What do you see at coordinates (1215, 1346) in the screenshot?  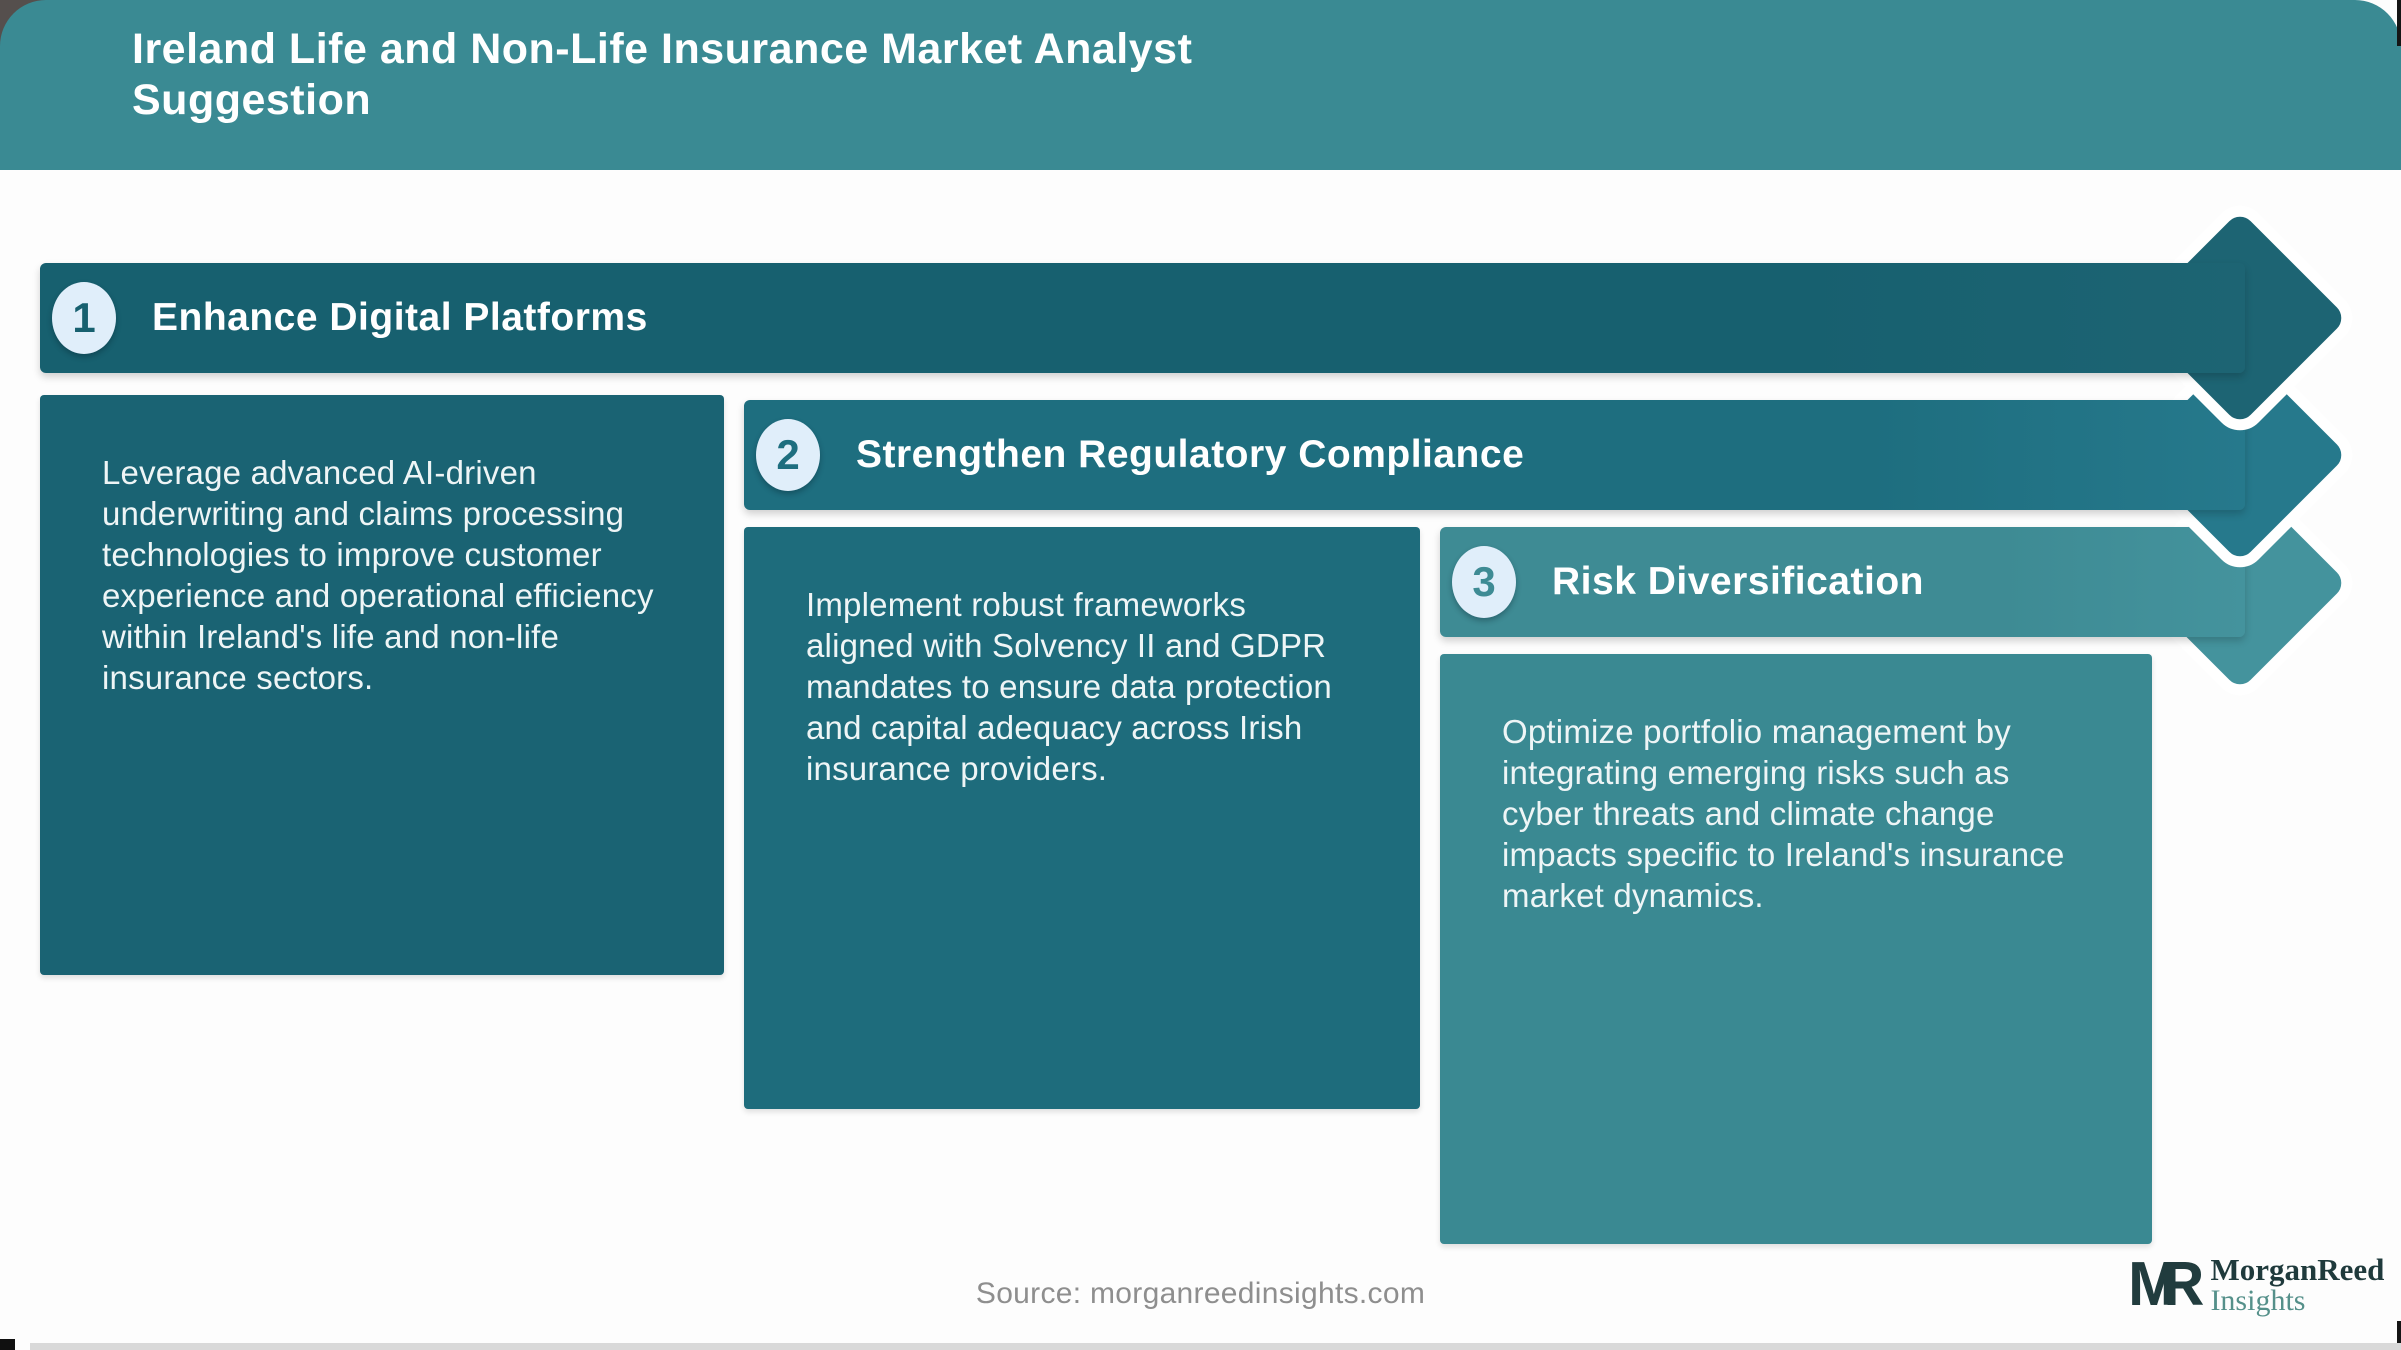 I see `progress-bar-track` at bounding box center [1215, 1346].